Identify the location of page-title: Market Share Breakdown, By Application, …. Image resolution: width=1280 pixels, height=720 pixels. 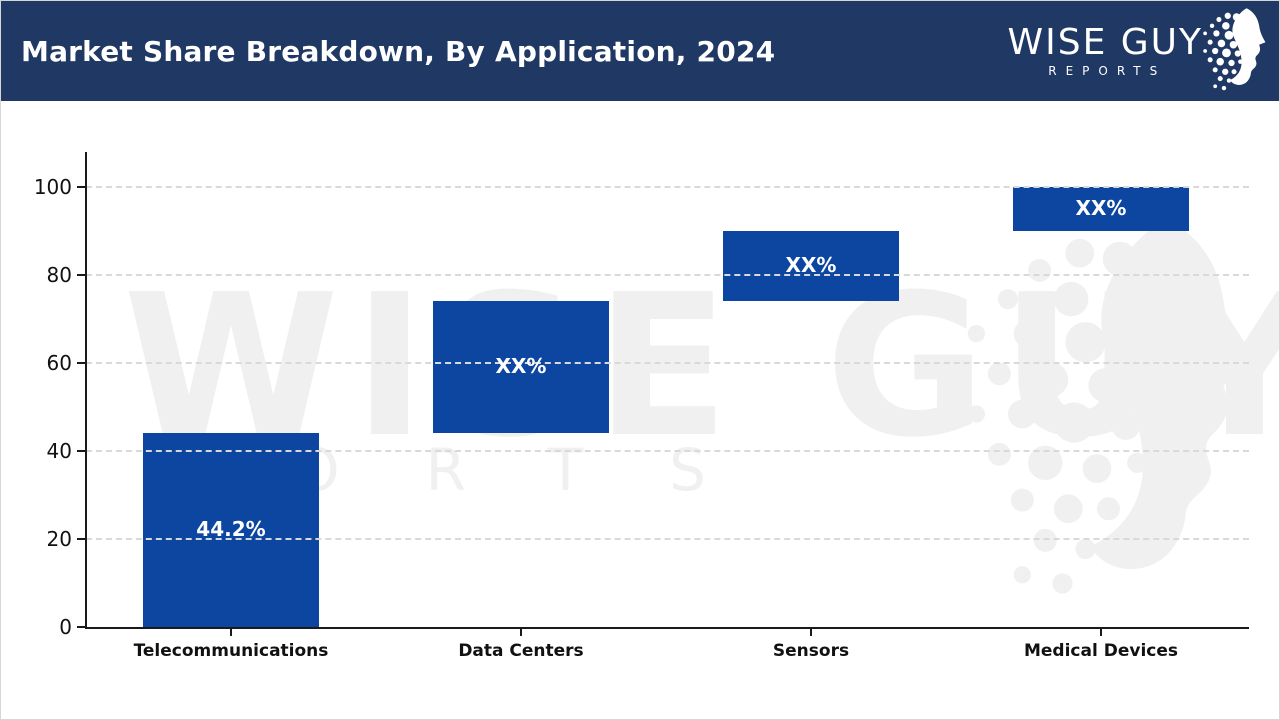
(398, 51).